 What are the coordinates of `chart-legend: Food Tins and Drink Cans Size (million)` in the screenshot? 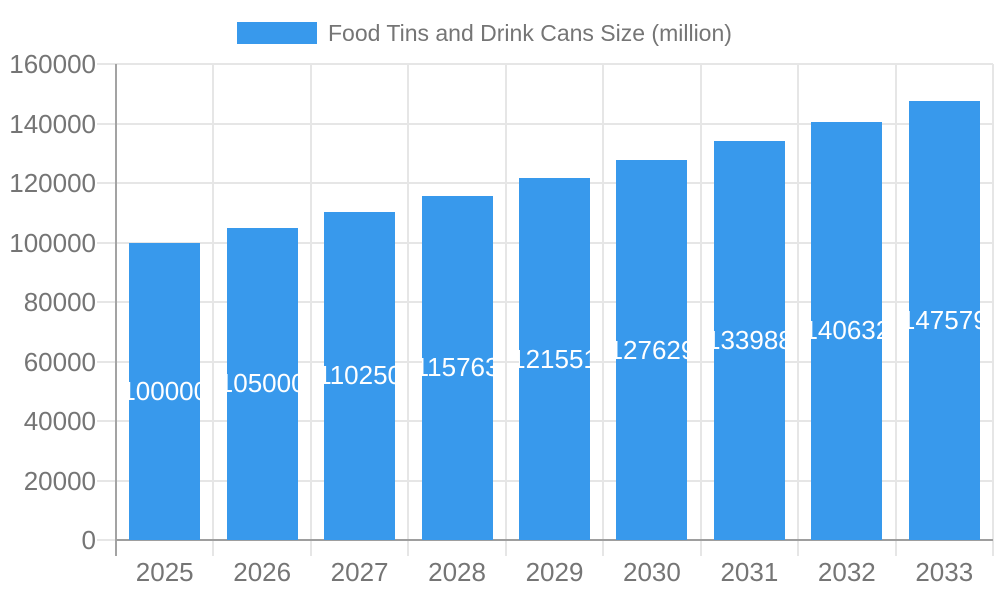 It's located at (484, 33).